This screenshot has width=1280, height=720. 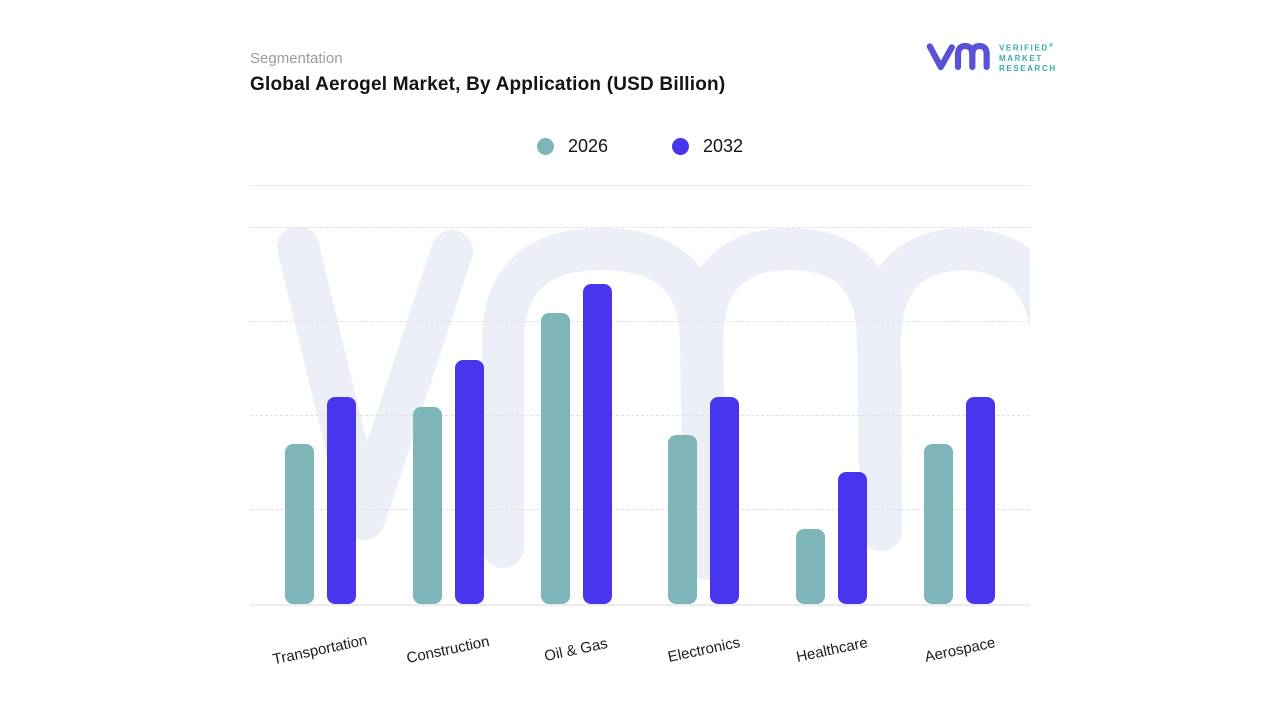 What do you see at coordinates (320, 650) in the screenshot?
I see `category-label-transportation: Transportation` at bounding box center [320, 650].